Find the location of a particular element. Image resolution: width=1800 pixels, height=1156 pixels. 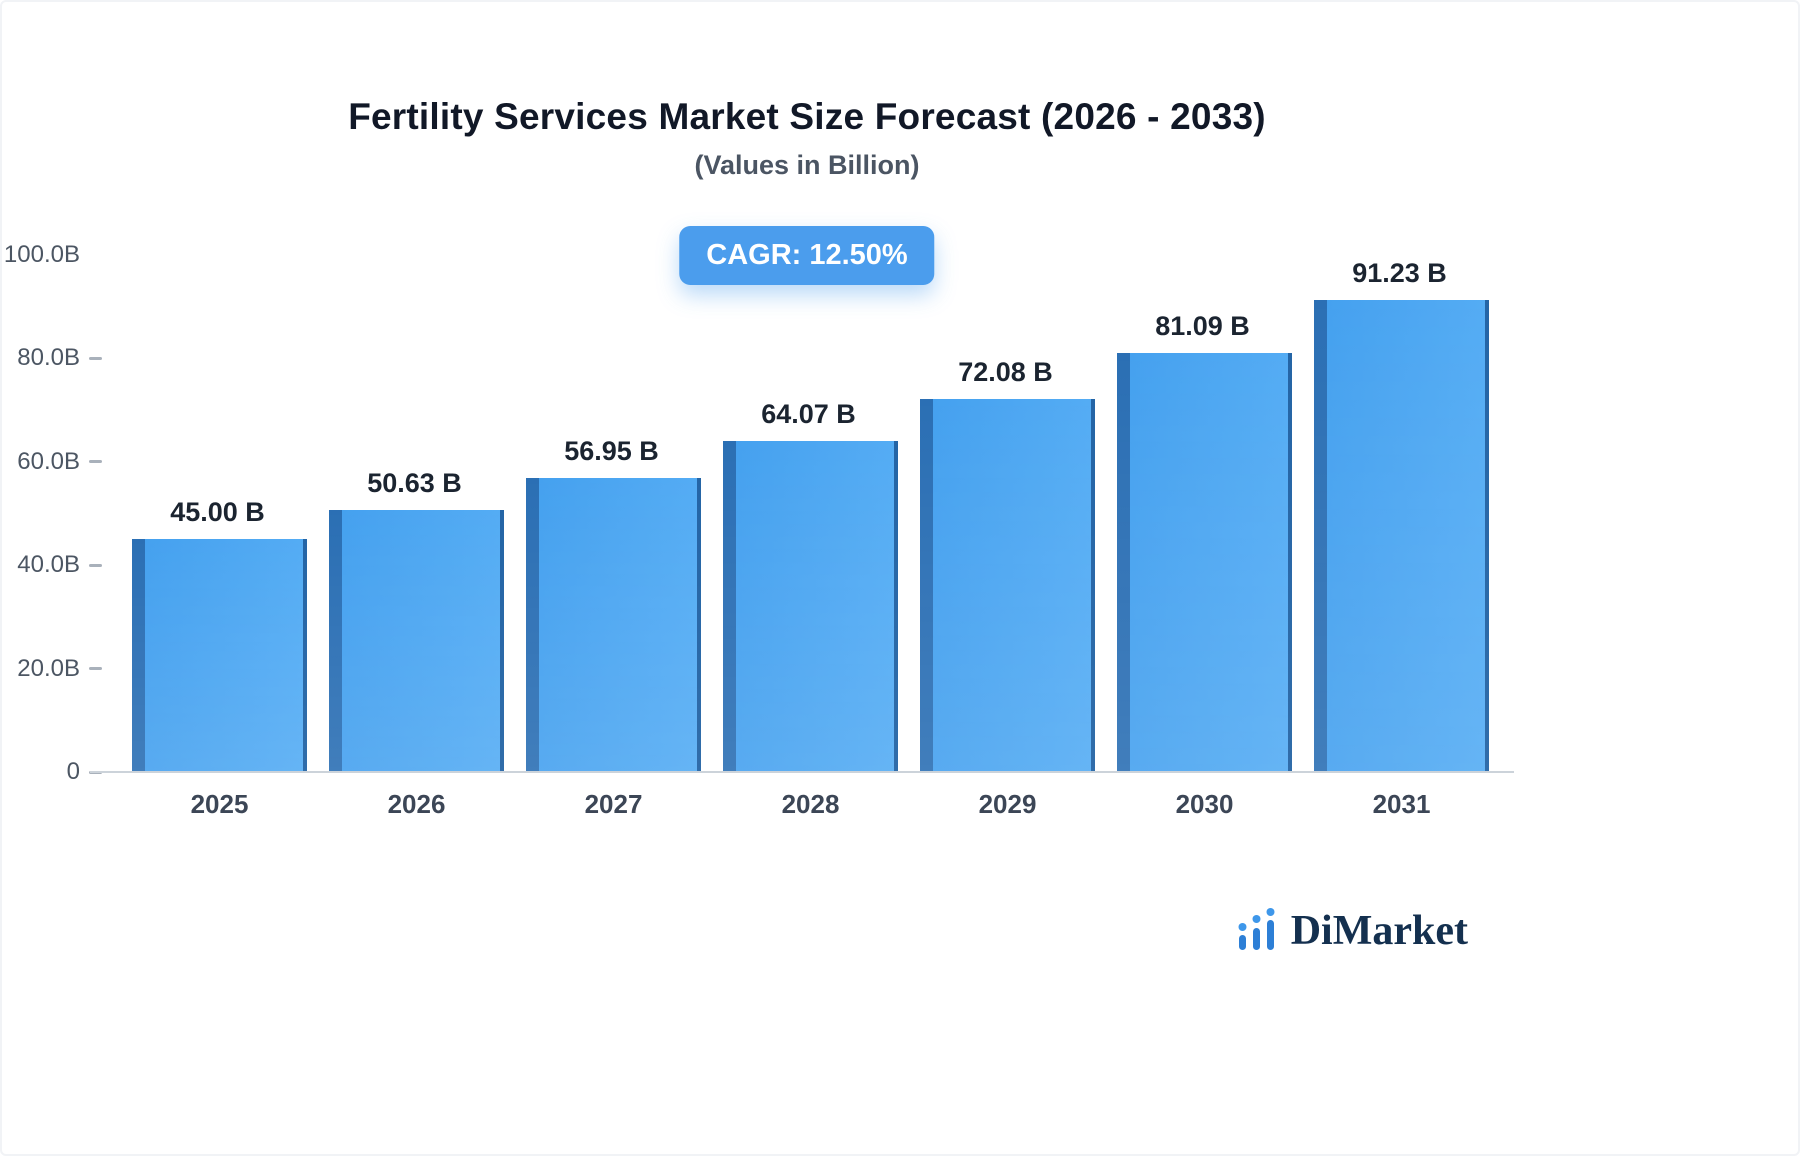

bar-2028: 64.07 B is located at coordinates (810, 513).